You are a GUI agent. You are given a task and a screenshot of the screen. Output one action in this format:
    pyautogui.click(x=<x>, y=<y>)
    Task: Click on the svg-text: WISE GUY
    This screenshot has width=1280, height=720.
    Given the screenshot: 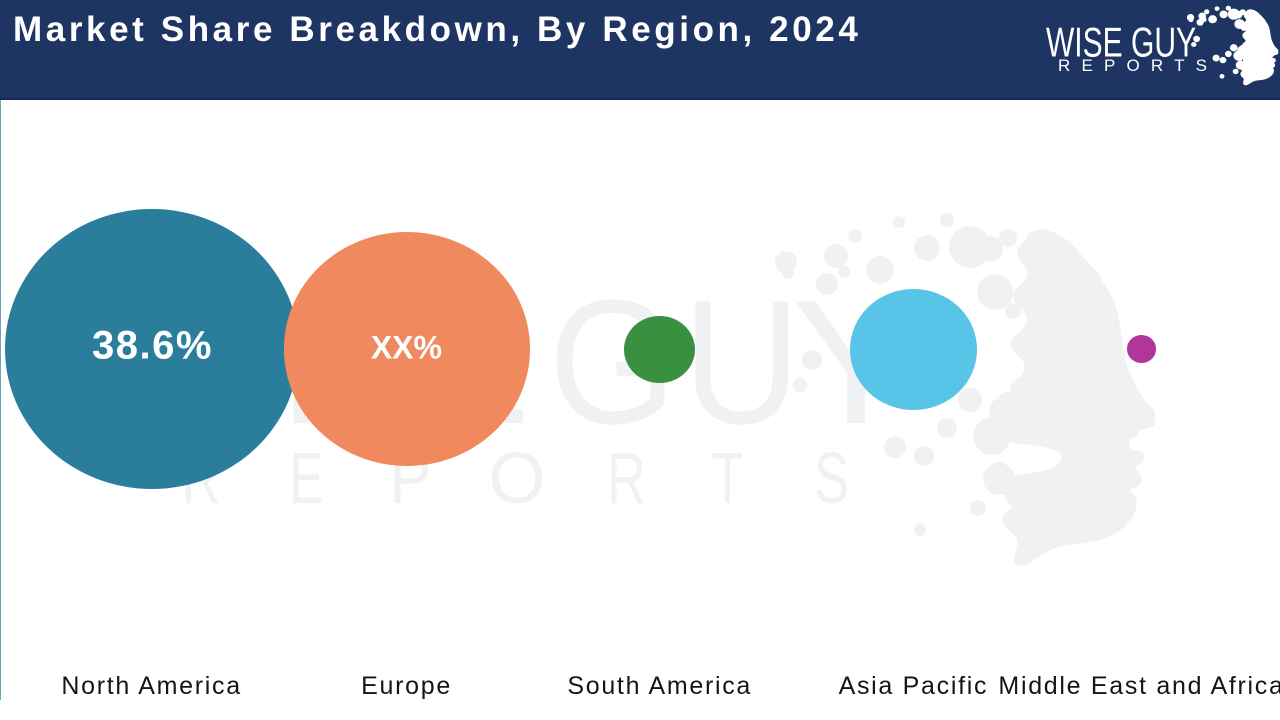 What is the action you would take?
    pyautogui.click(x=1121, y=41)
    